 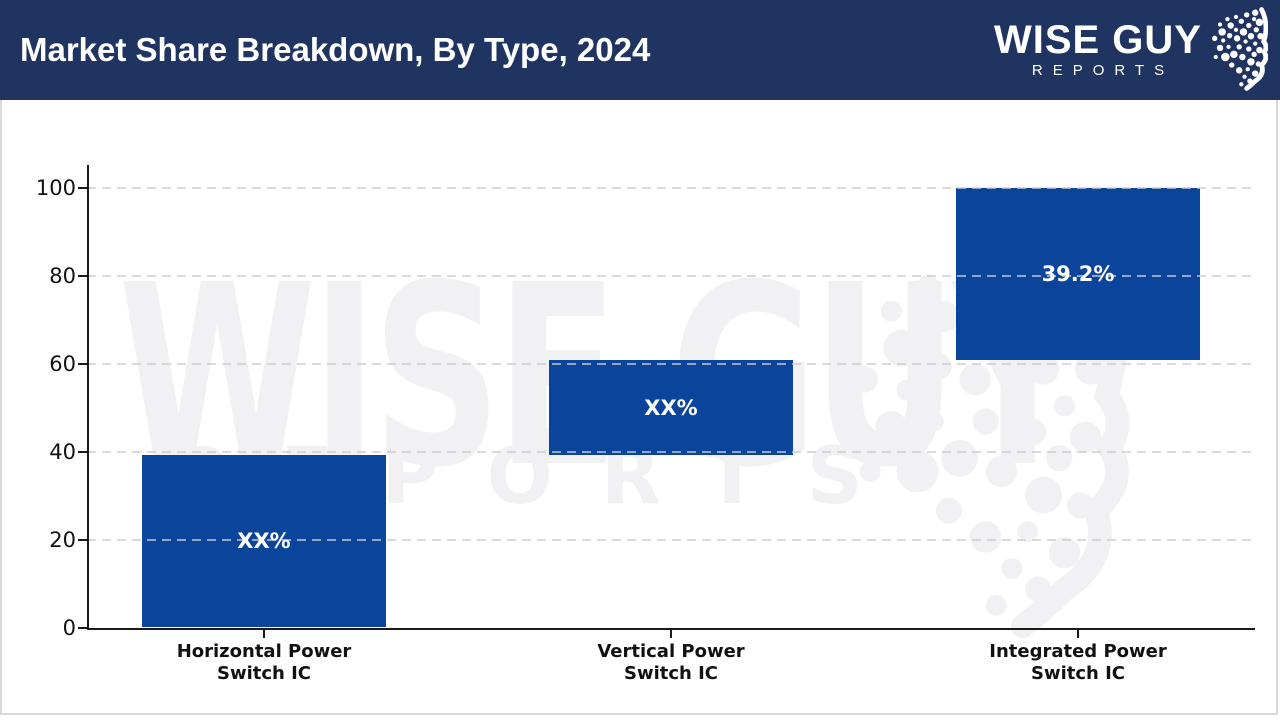 I want to click on x-axis-line, so click(x=671, y=628).